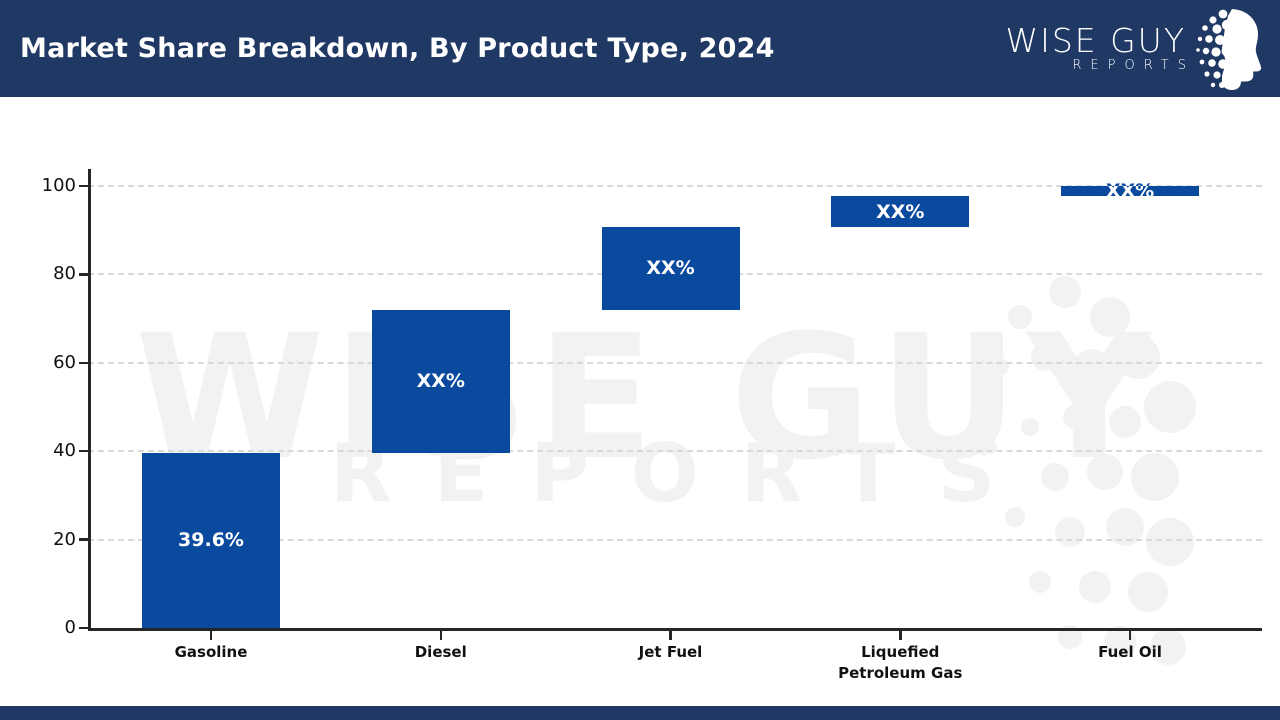 The width and height of the screenshot is (1280, 720). What do you see at coordinates (675, 629) in the screenshot?
I see `x-axis-line` at bounding box center [675, 629].